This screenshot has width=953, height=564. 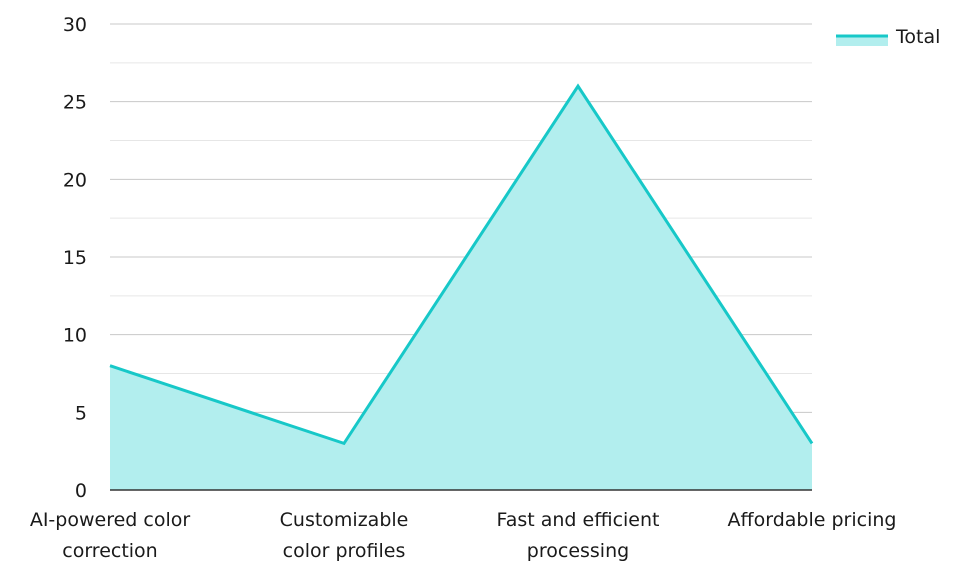 I want to click on y-tick-label: 30, so click(x=75, y=25).